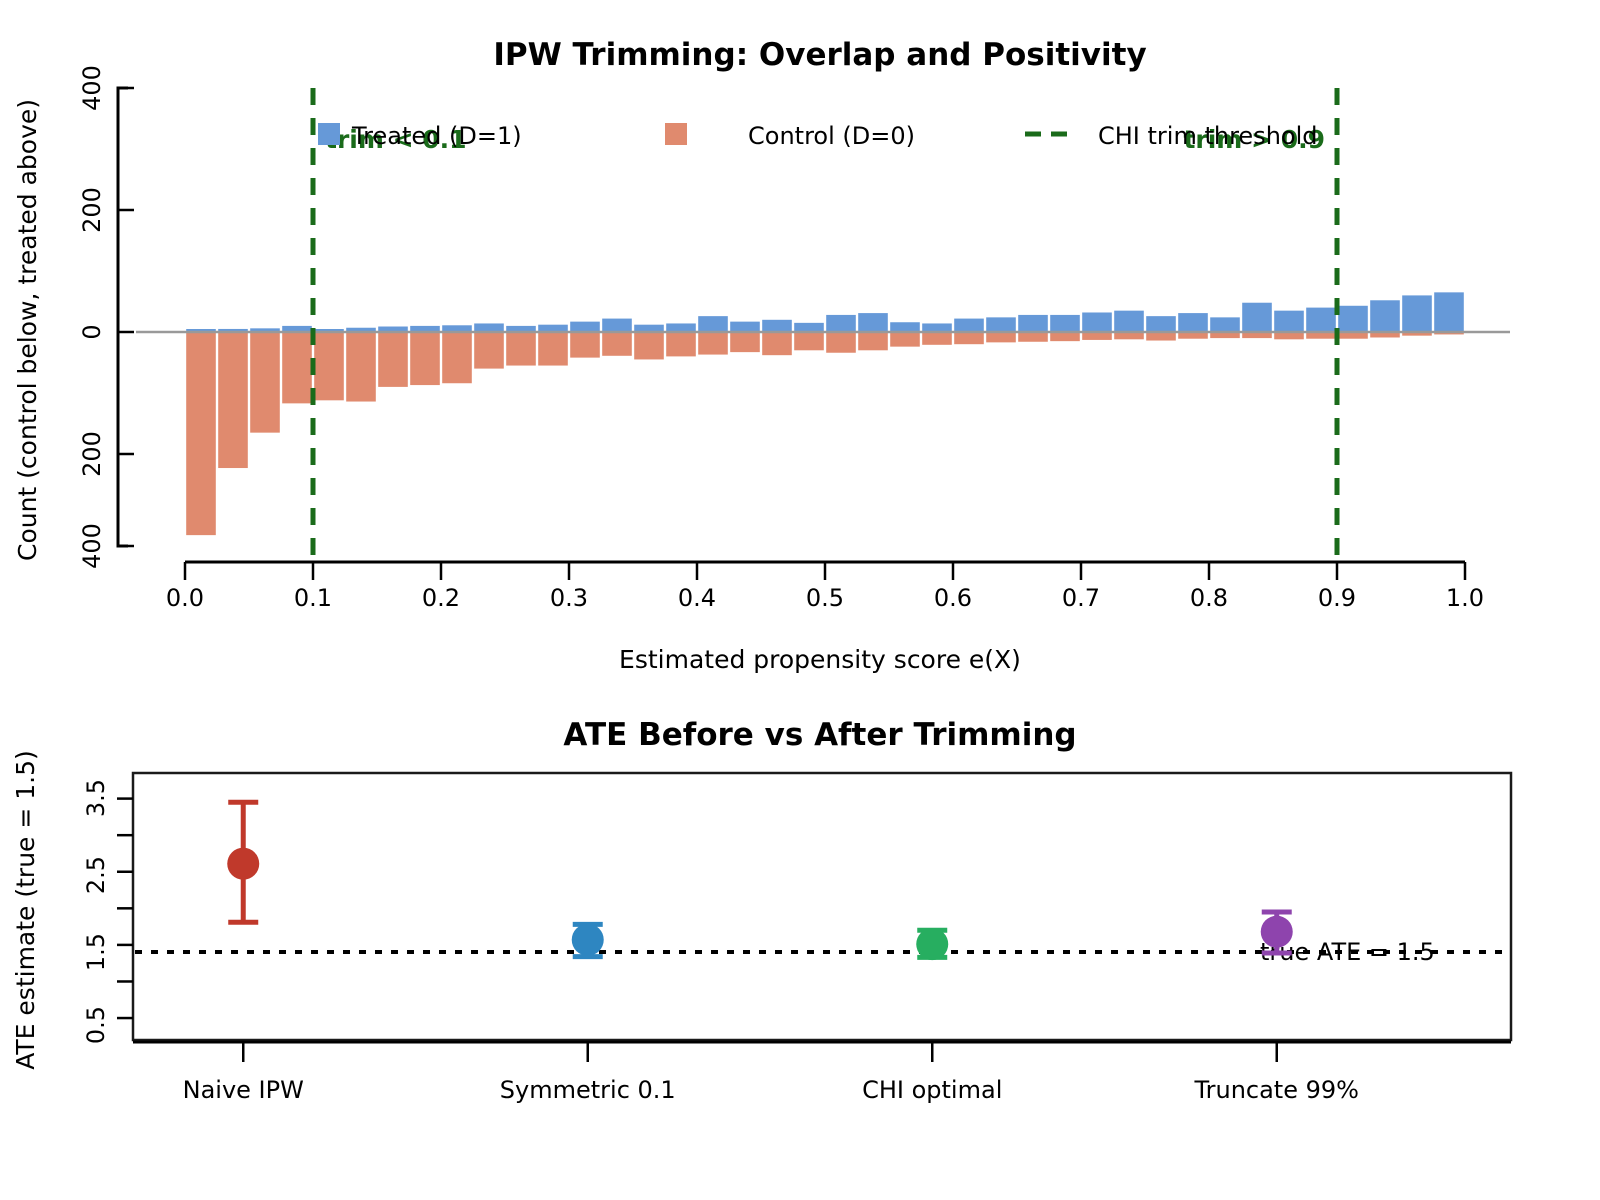  What do you see at coordinates (92, 88) in the screenshot?
I see `top-yticklabel-0: 400` at bounding box center [92, 88].